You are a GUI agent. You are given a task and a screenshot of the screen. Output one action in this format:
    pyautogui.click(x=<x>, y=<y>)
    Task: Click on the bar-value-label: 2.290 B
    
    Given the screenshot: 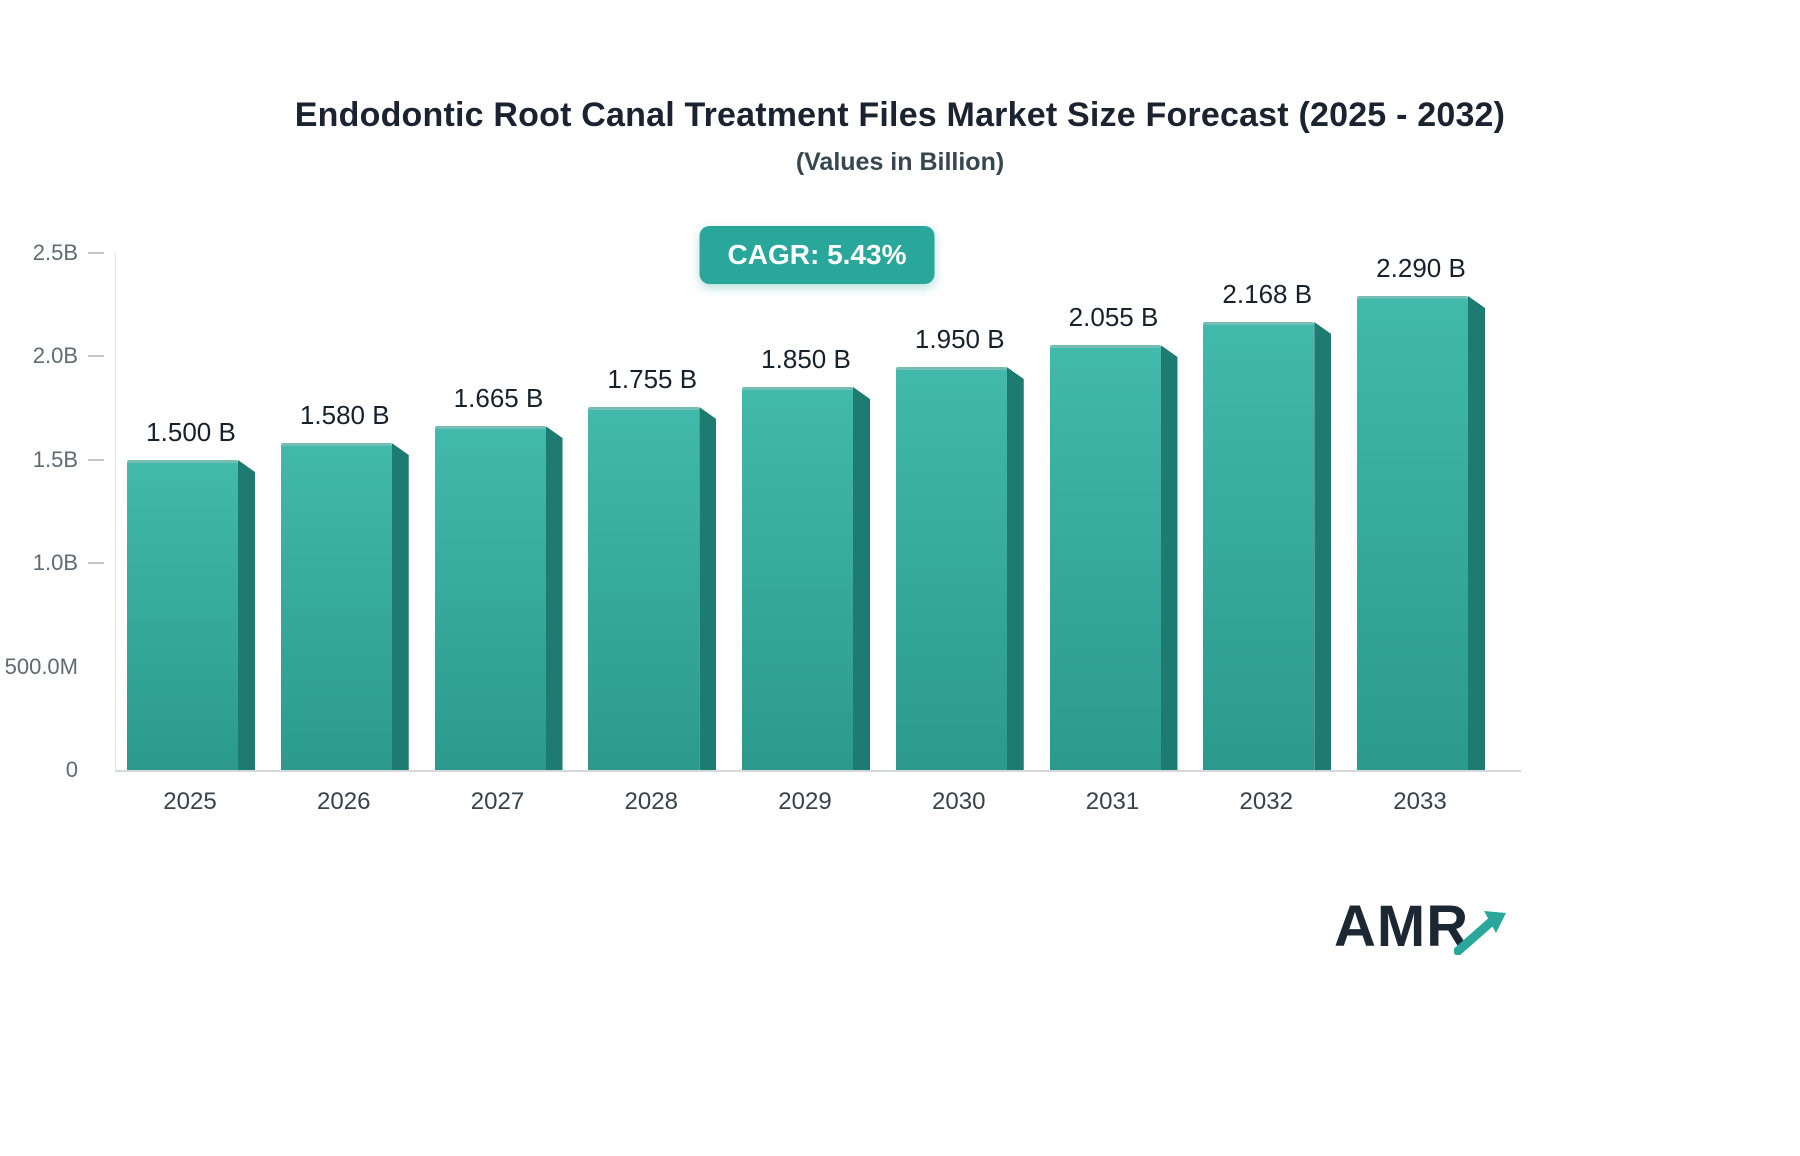 What is the action you would take?
    pyautogui.click(x=1421, y=268)
    